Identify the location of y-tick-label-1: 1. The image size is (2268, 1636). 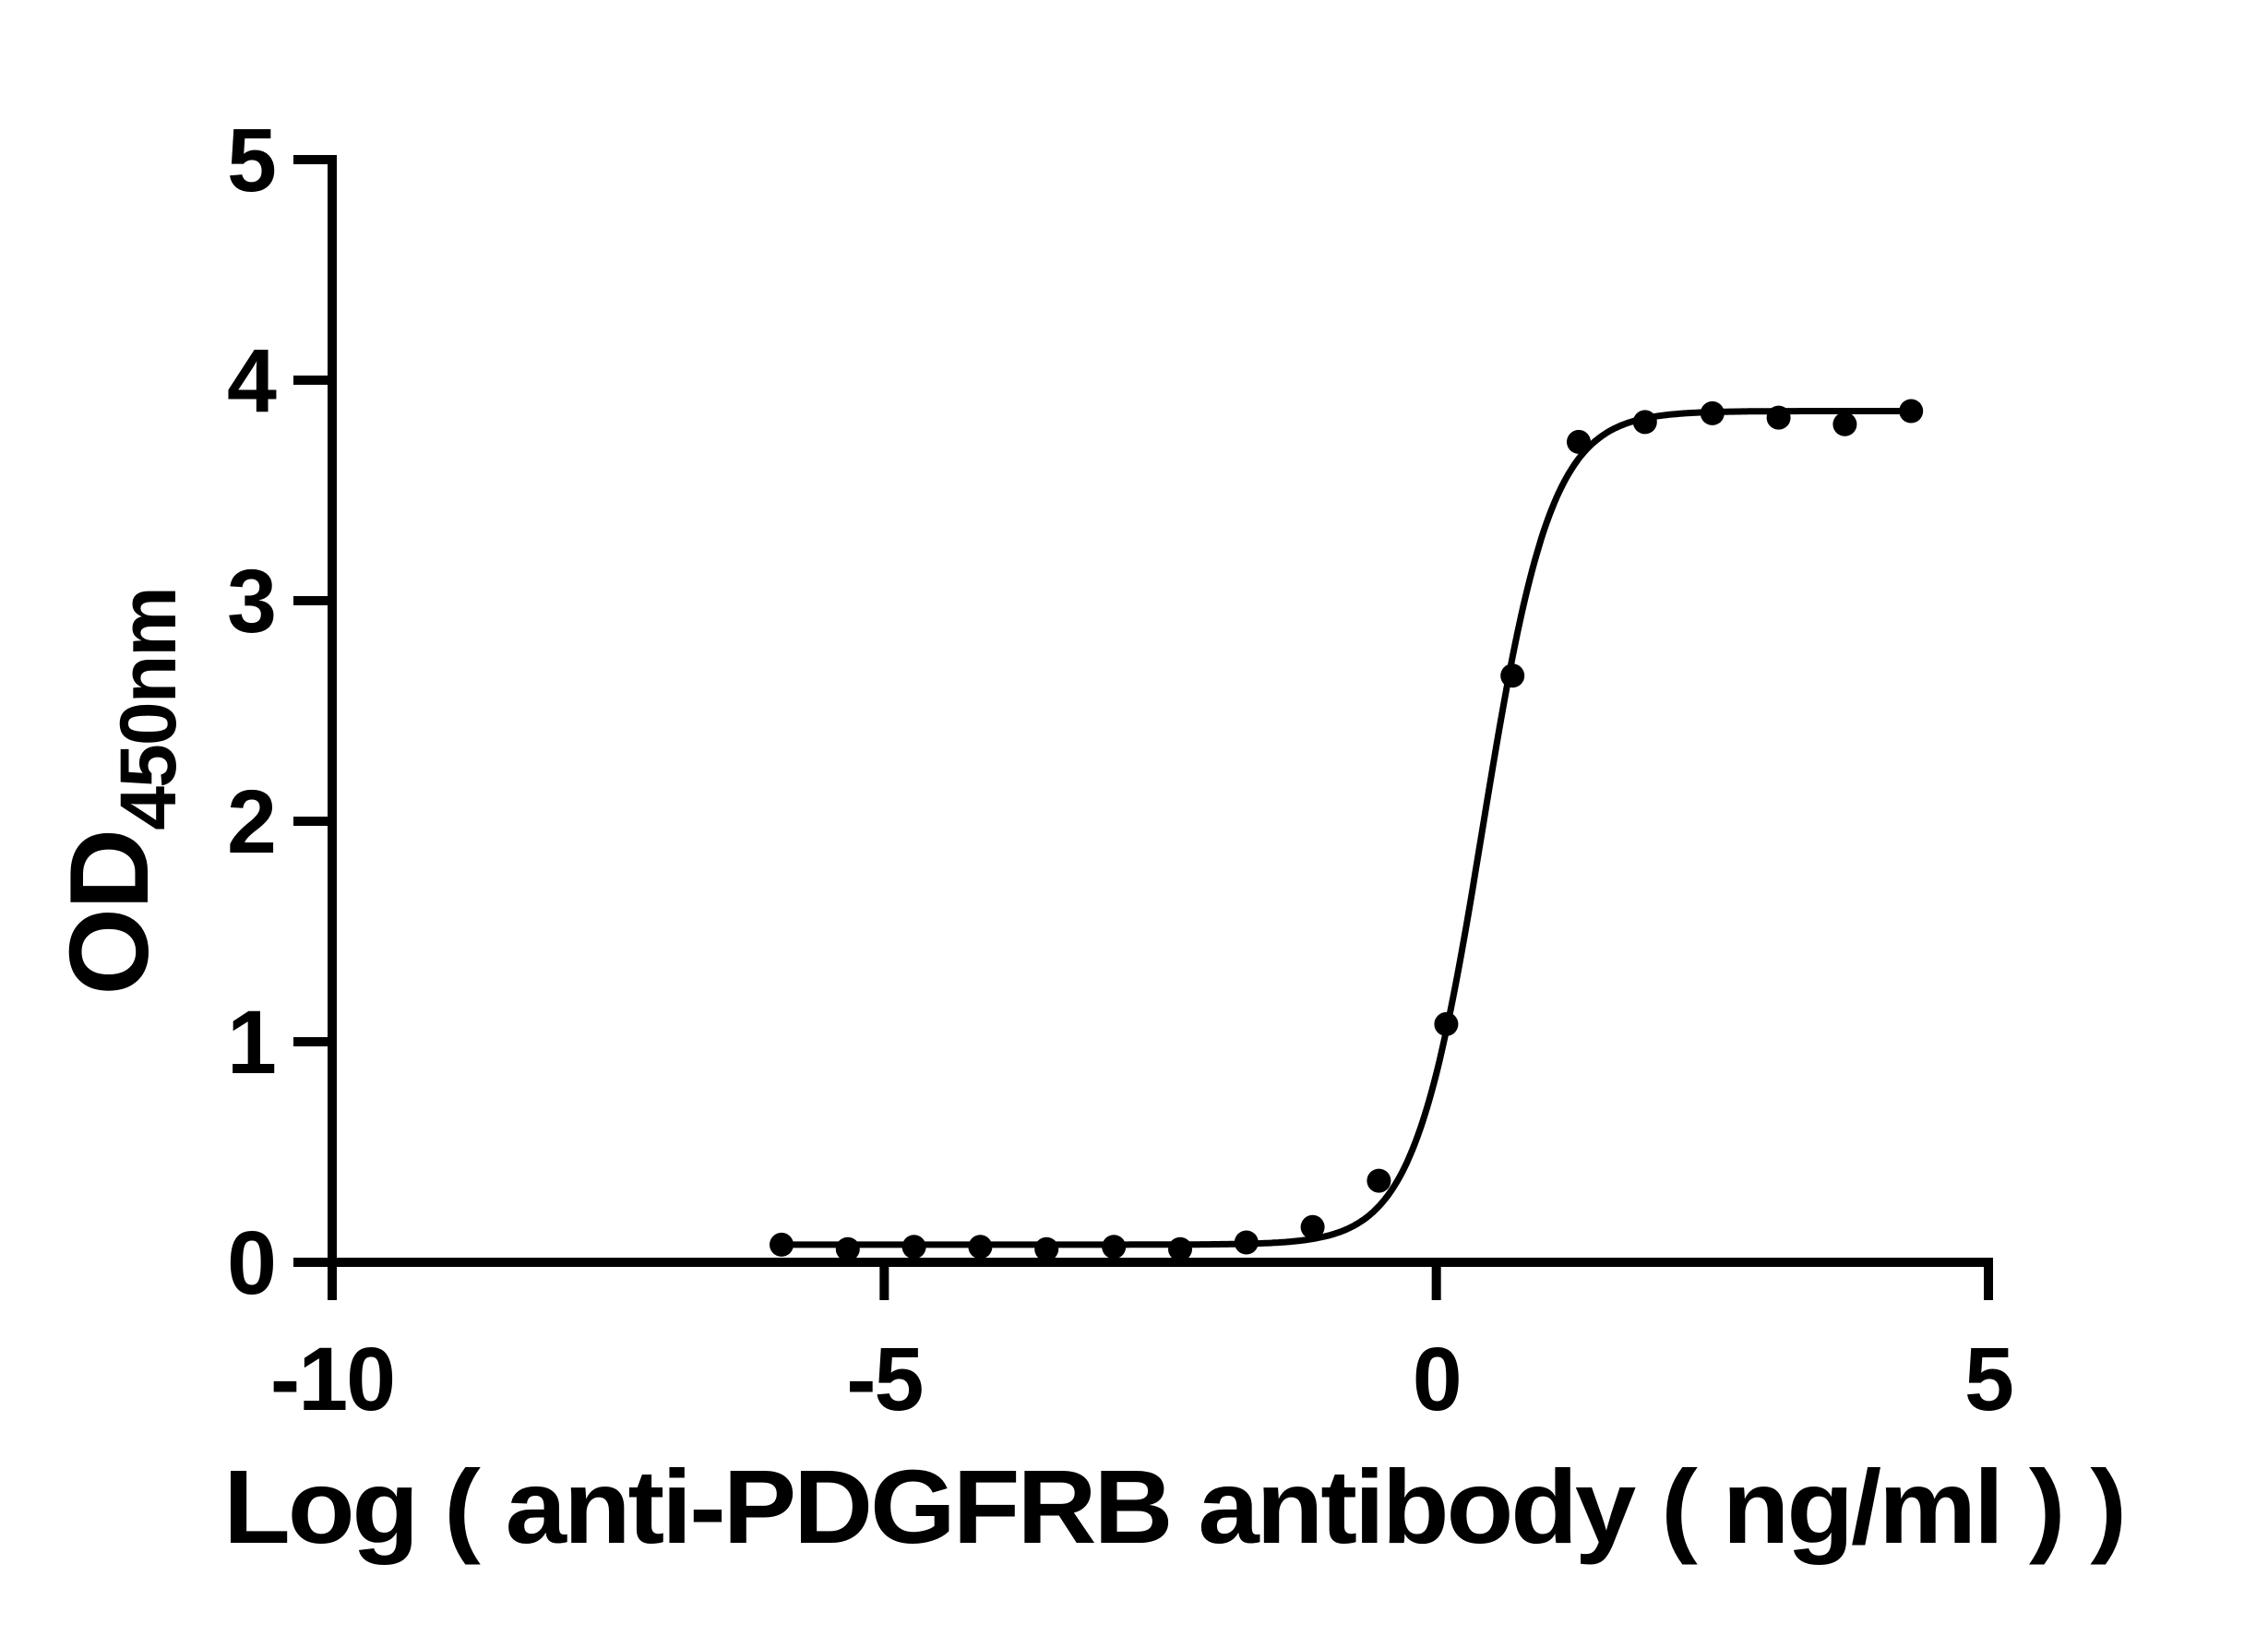
(251, 1042).